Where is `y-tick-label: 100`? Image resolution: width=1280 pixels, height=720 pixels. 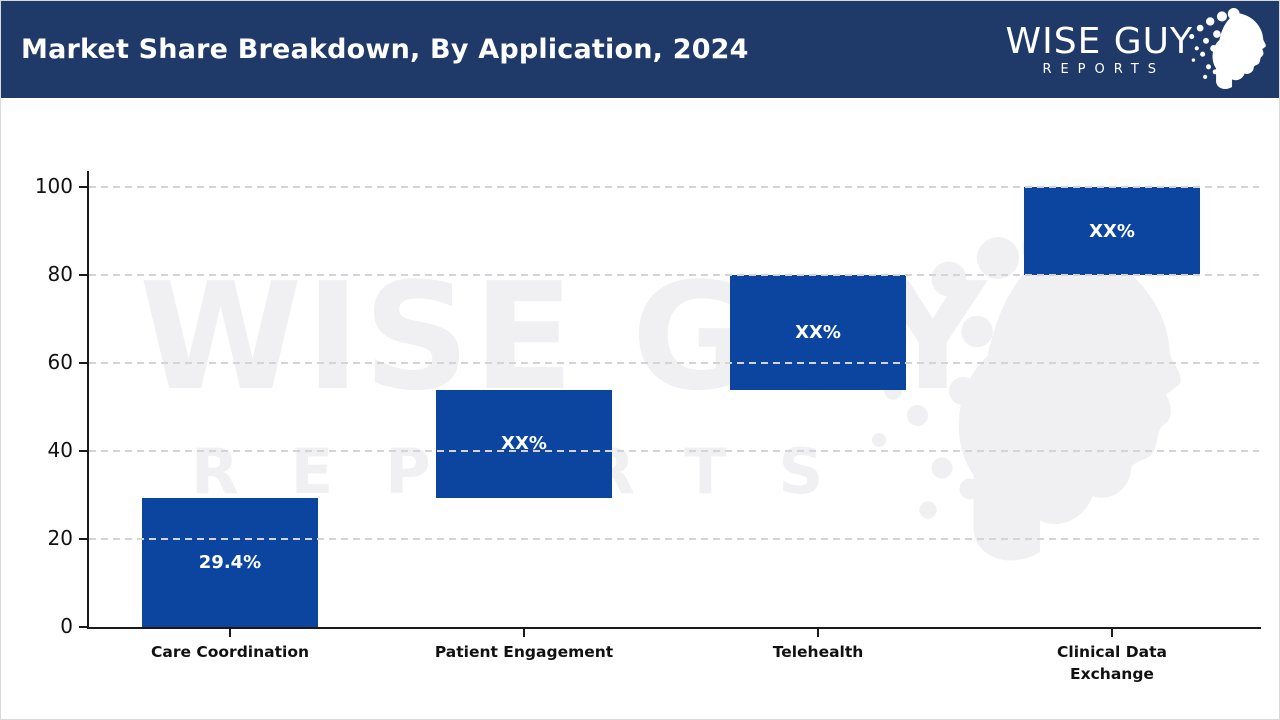
y-tick-label: 100 is located at coordinates (53, 186).